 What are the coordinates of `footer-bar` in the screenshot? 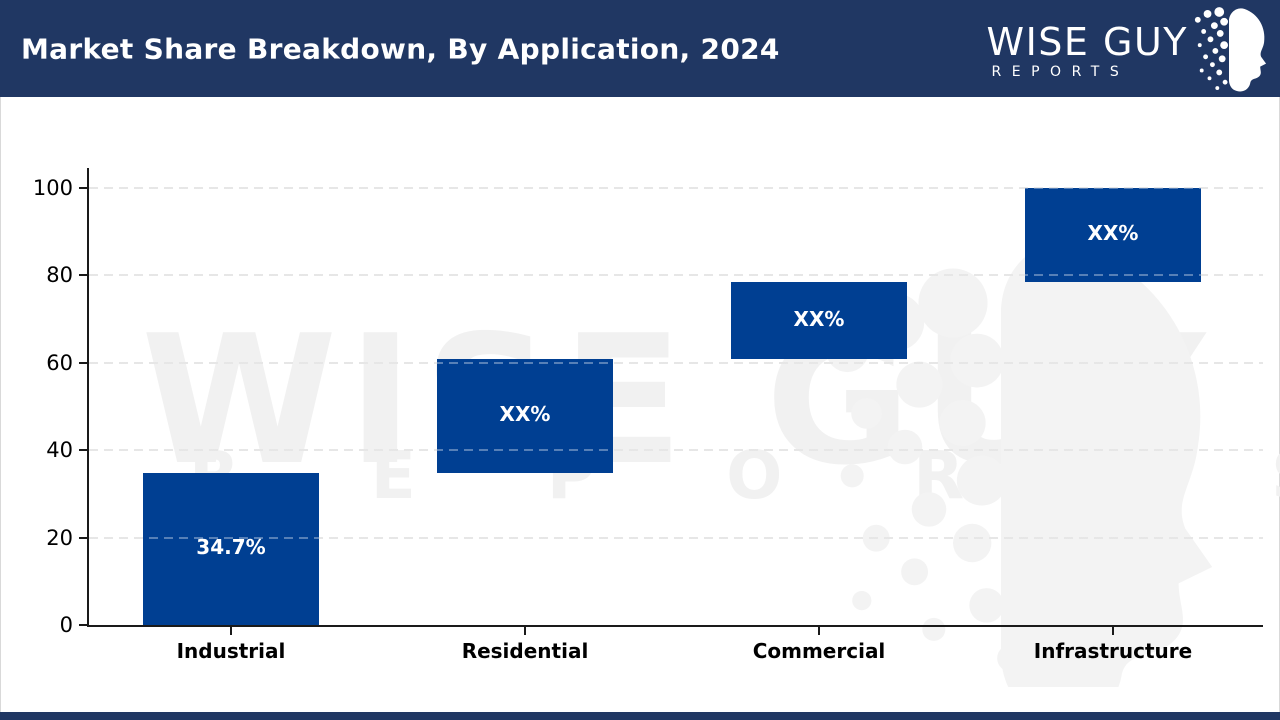 It's located at (640, 716).